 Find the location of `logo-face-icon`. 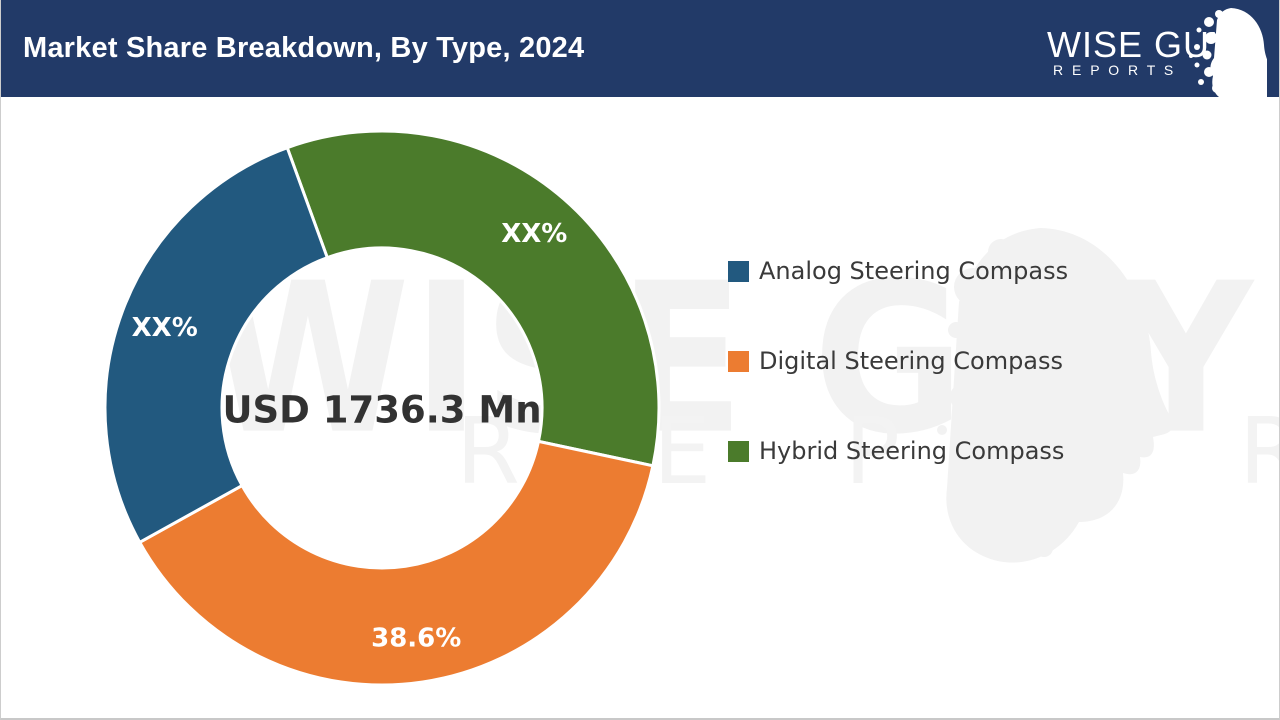

logo-face-icon is located at coordinates (1228, 52).